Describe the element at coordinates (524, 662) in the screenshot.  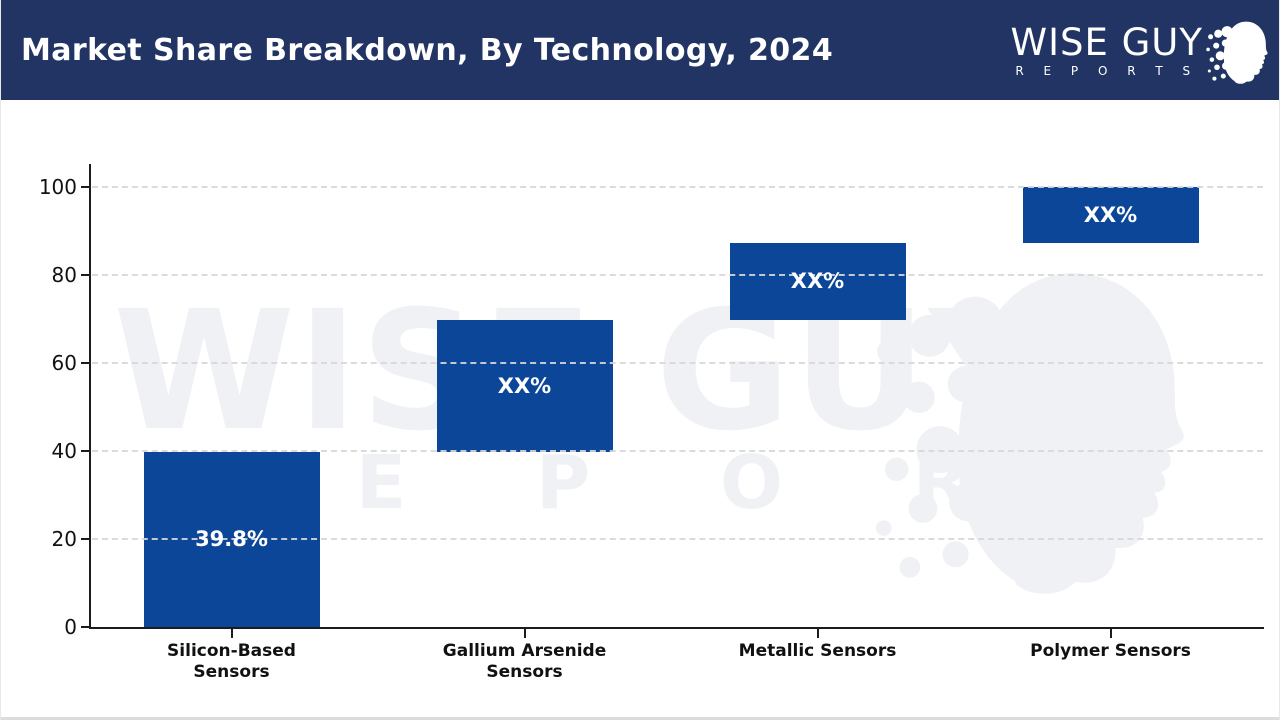
I see `x-category-label: Gallium Arsenide Sensors` at that location.